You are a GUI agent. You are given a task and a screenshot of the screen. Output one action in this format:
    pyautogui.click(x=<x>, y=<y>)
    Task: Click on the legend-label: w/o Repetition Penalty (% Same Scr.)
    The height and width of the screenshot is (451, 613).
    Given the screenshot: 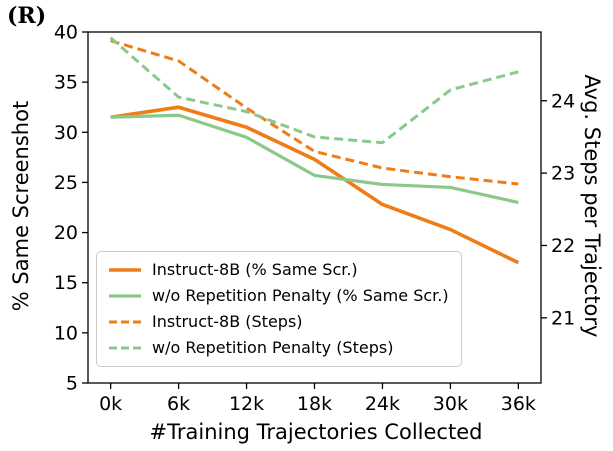 What is the action you would take?
    pyautogui.click(x=300, y=295)
    